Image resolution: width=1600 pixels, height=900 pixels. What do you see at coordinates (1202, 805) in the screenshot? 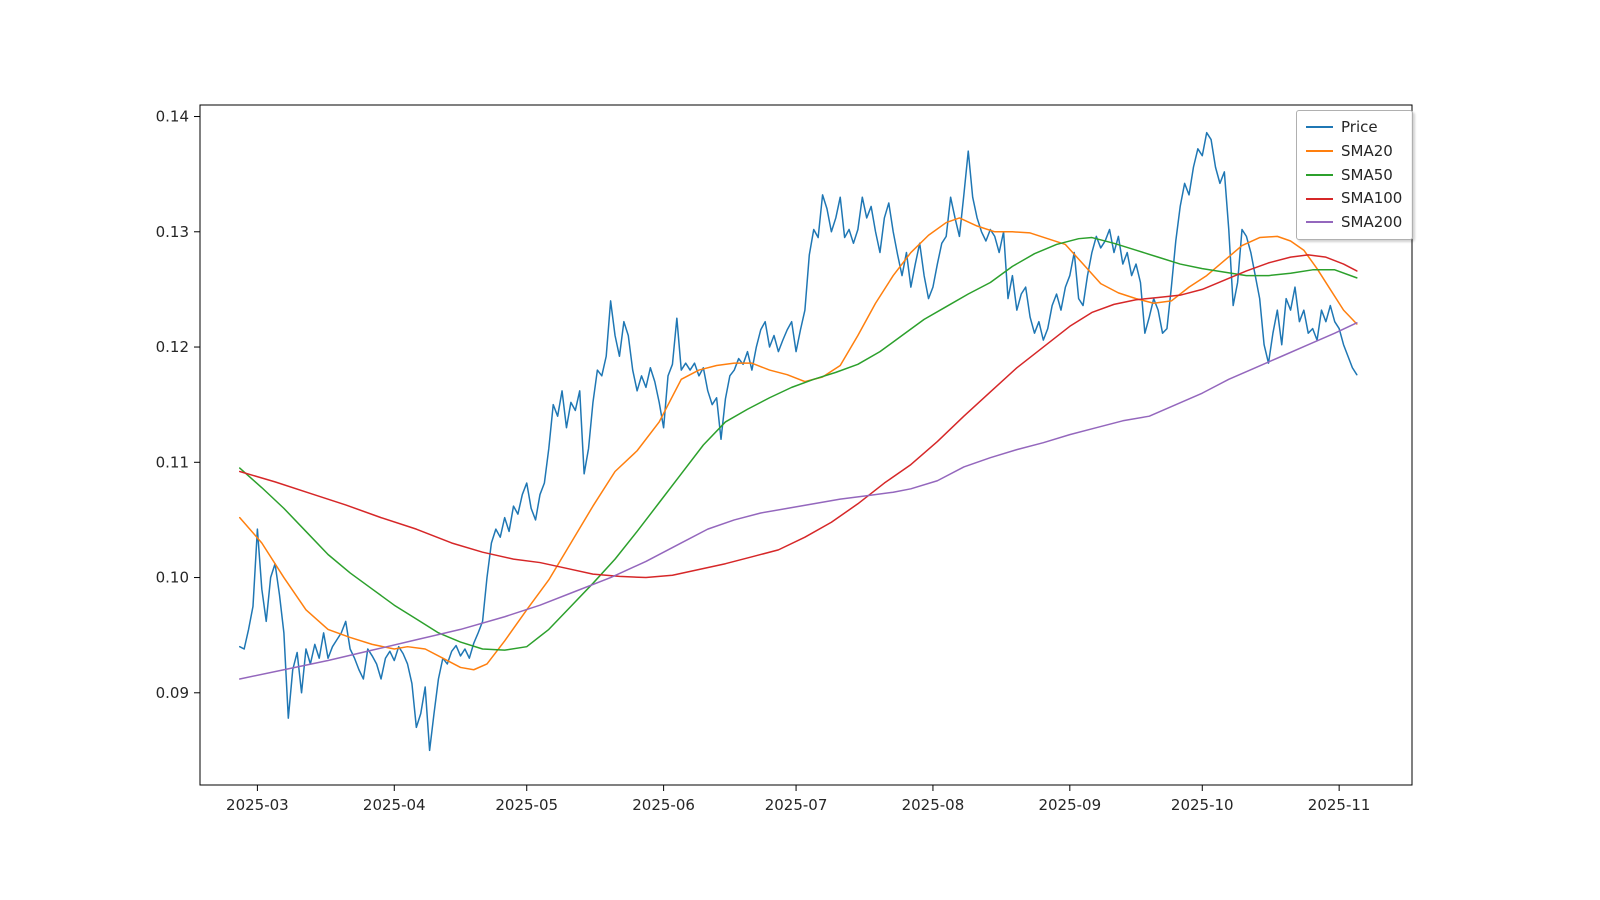
I see `x-tick-label: 2025-10` at bounding box center [1202, 805].